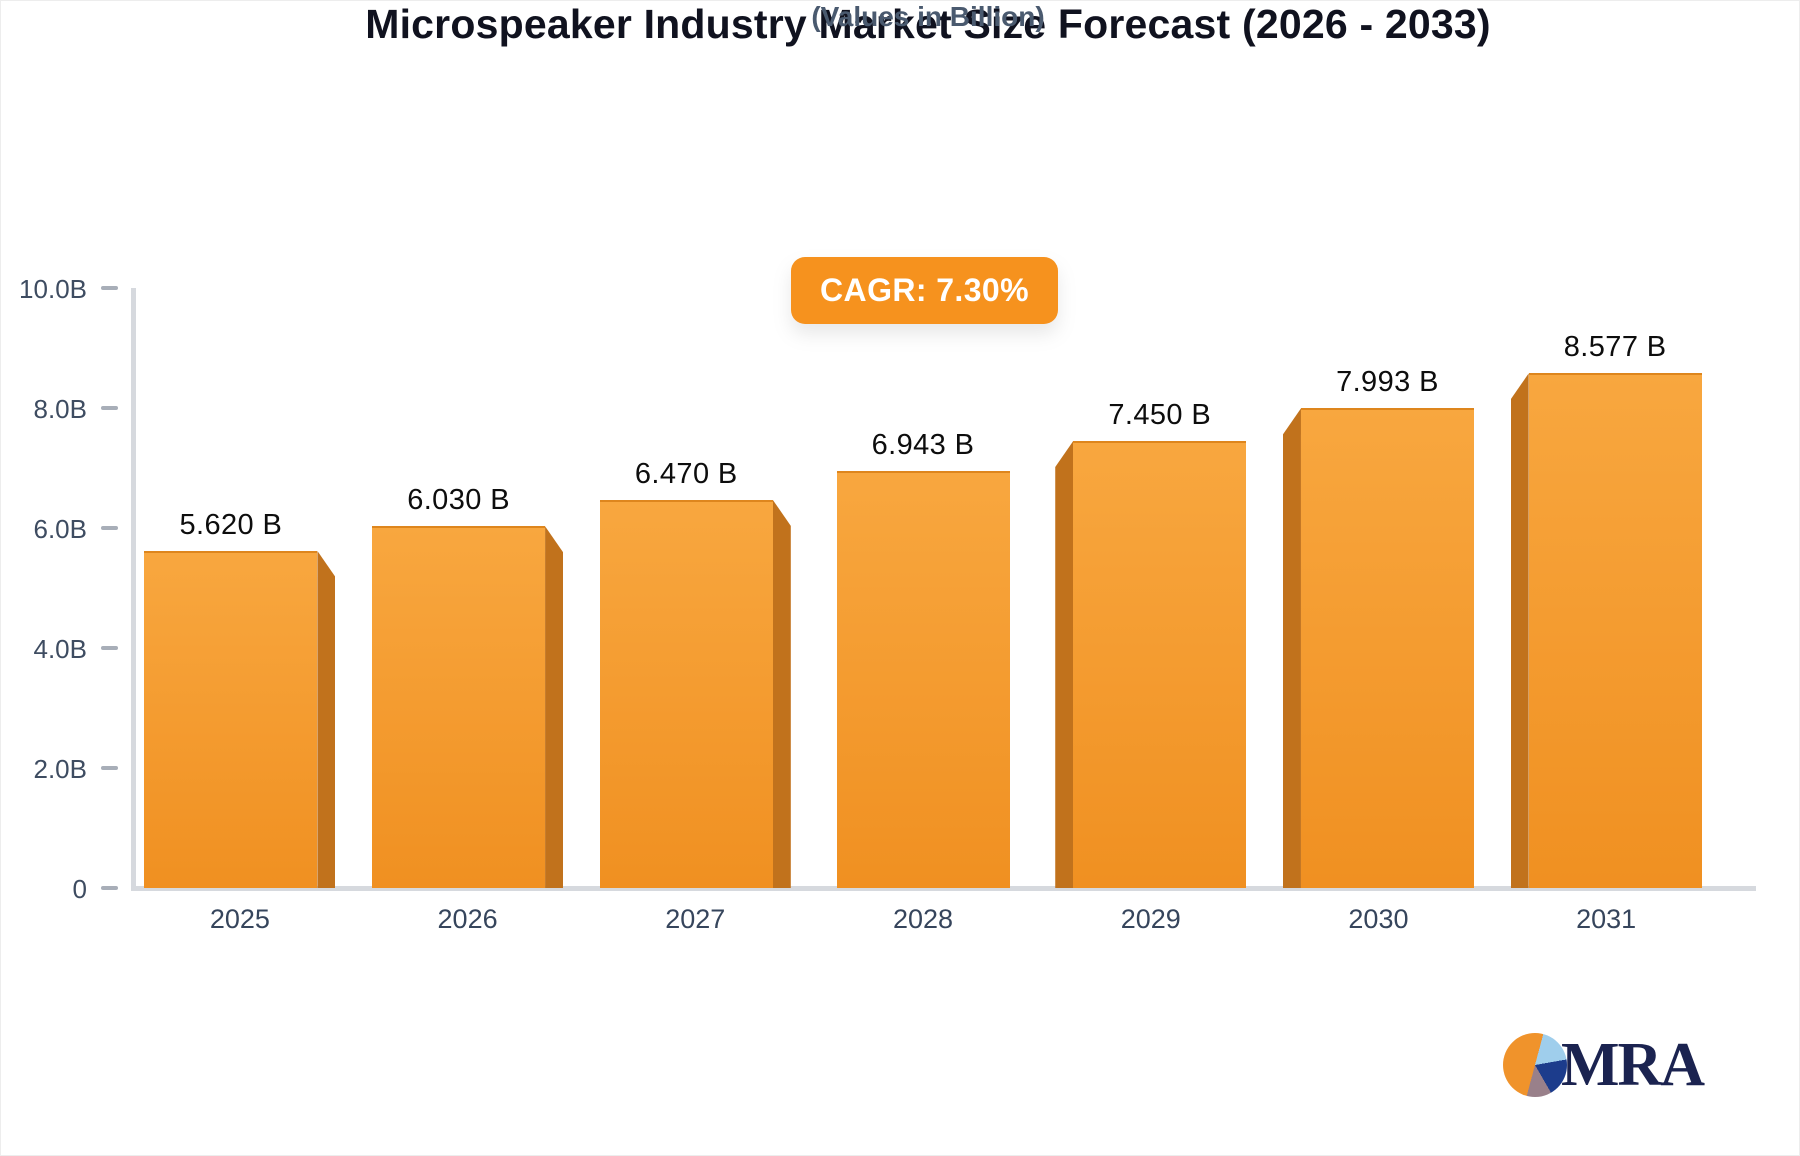 The height and width of the screenshot is (1156, 1800). Describe the element at coordinates (1160, 415) in the screenshot. I see `bar-value-label: 7.450 B` at that location.